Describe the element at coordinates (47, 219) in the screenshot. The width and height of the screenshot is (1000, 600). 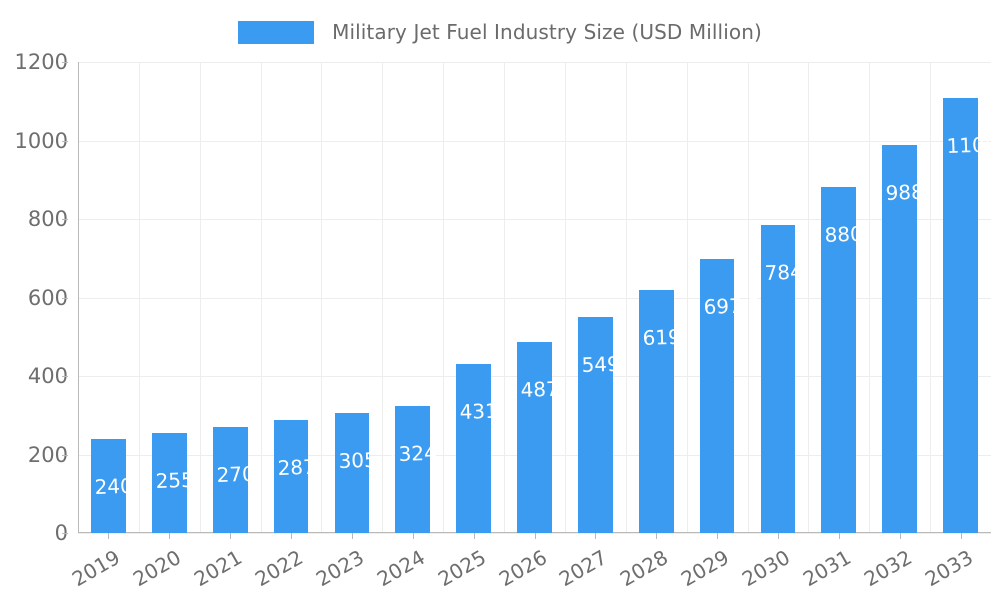
I see `y-axis-tick-label: 800` at that location.